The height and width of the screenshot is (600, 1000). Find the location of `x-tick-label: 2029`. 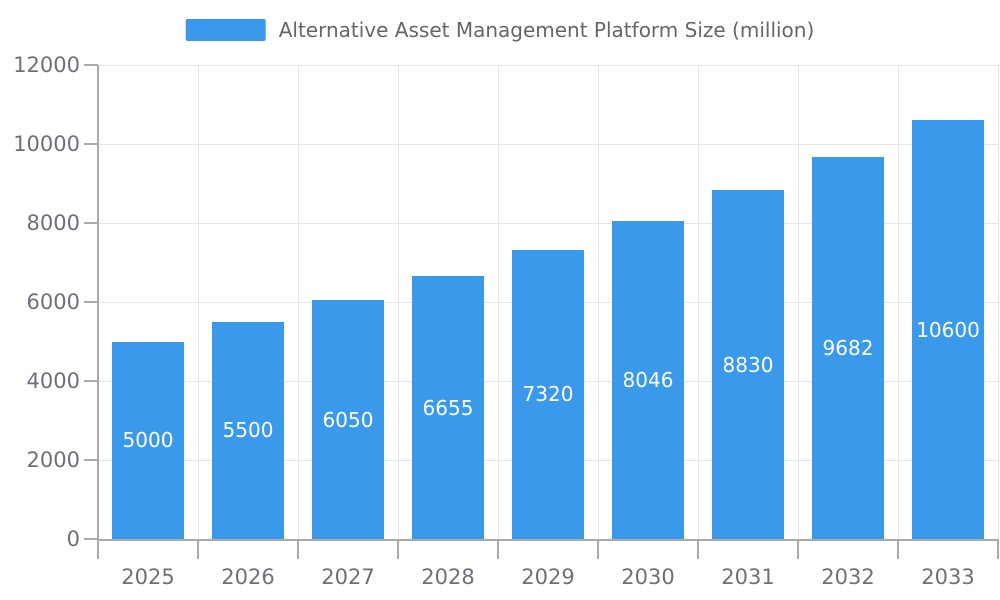

x-tick-label: 2029 is located at coordinates (548, 577).